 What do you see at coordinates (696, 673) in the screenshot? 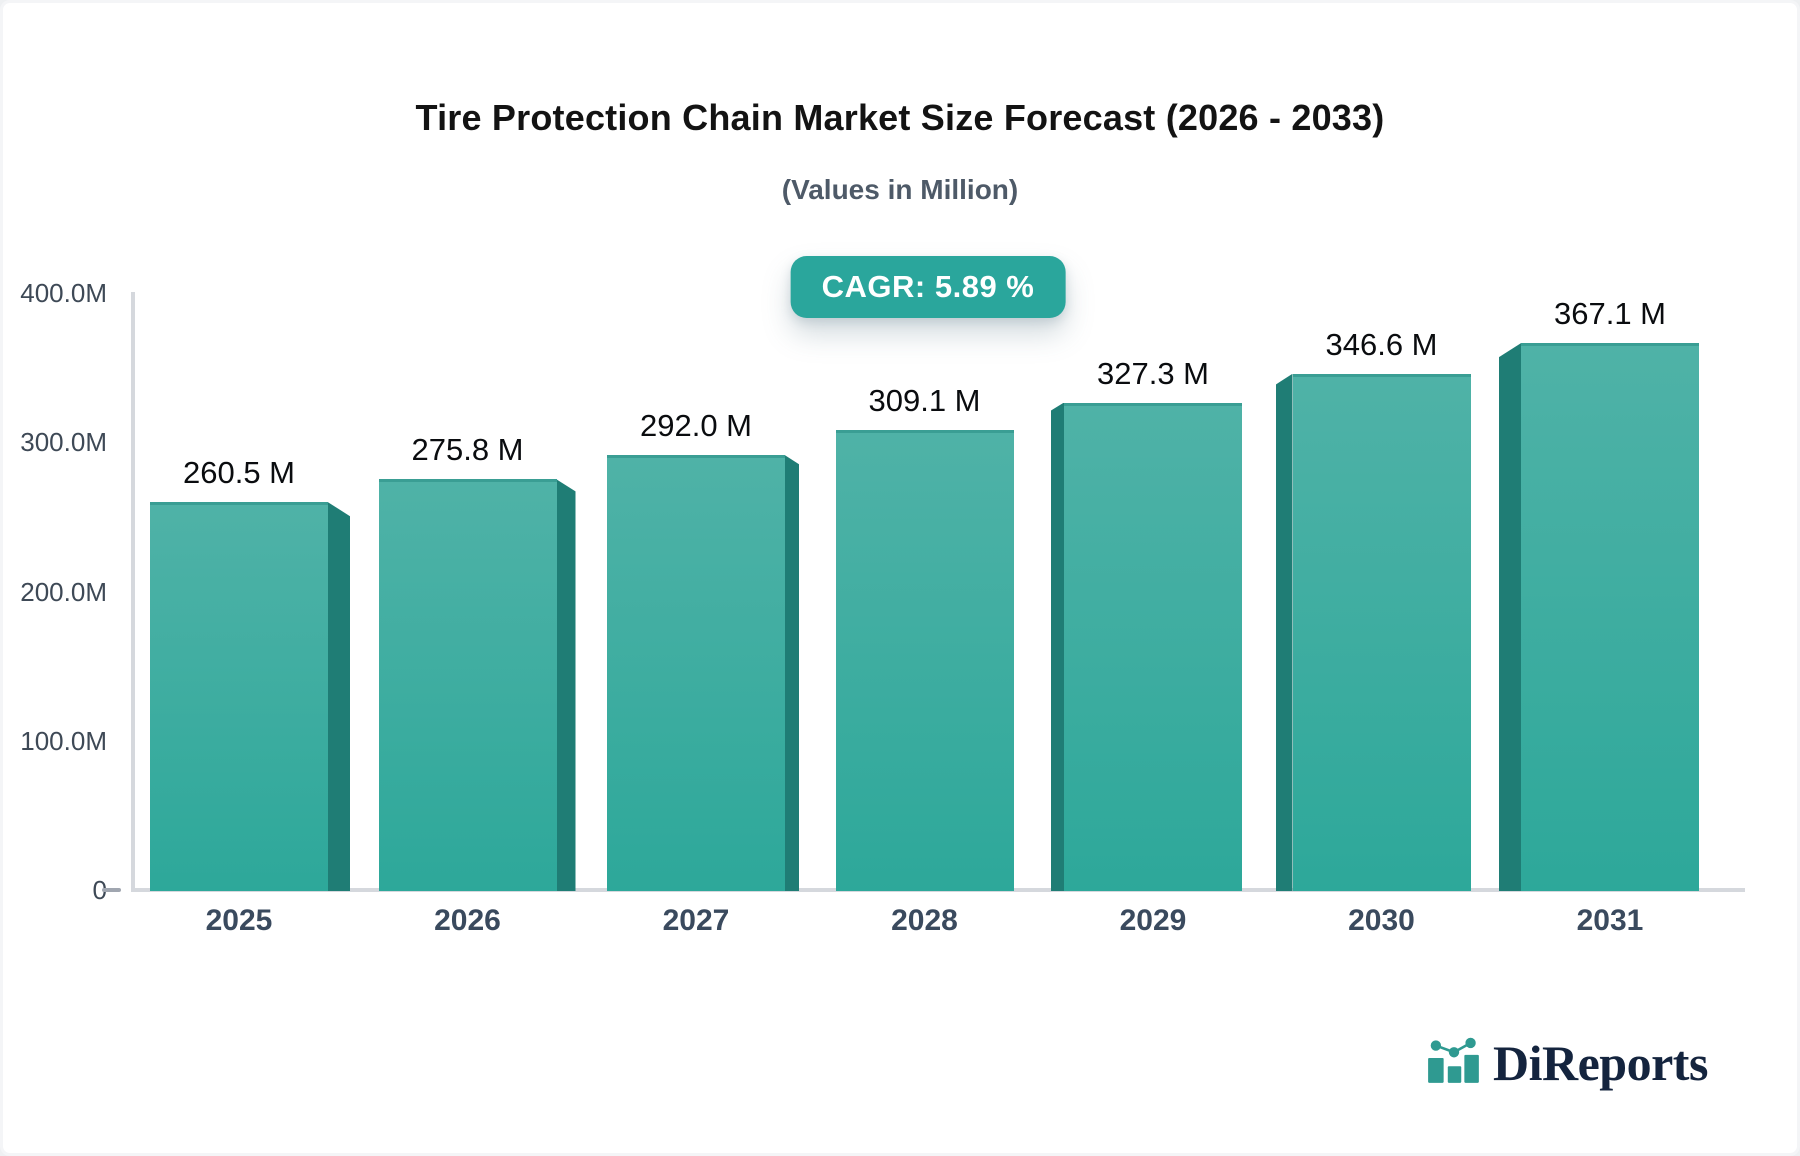
I see `bar-2027` at bounding box center [696, 673].